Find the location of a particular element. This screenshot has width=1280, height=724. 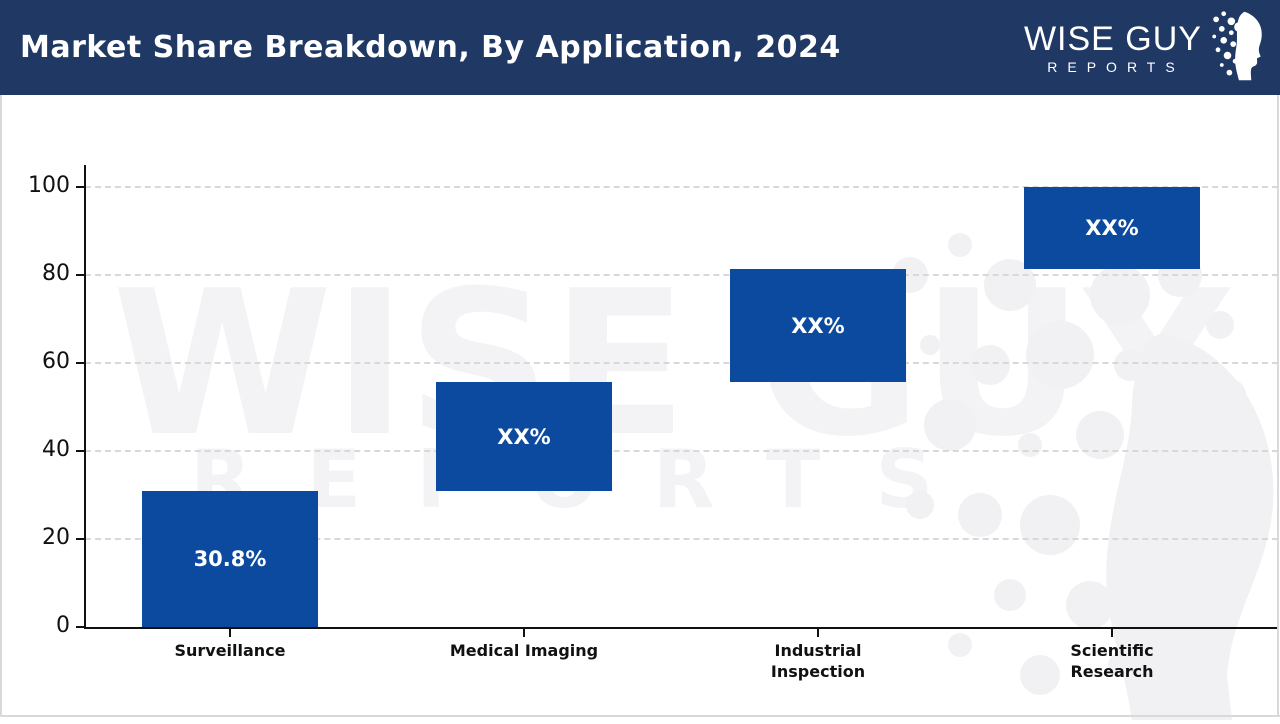

x-category-label-1: Surveillance is located at coordinates (230, 650).